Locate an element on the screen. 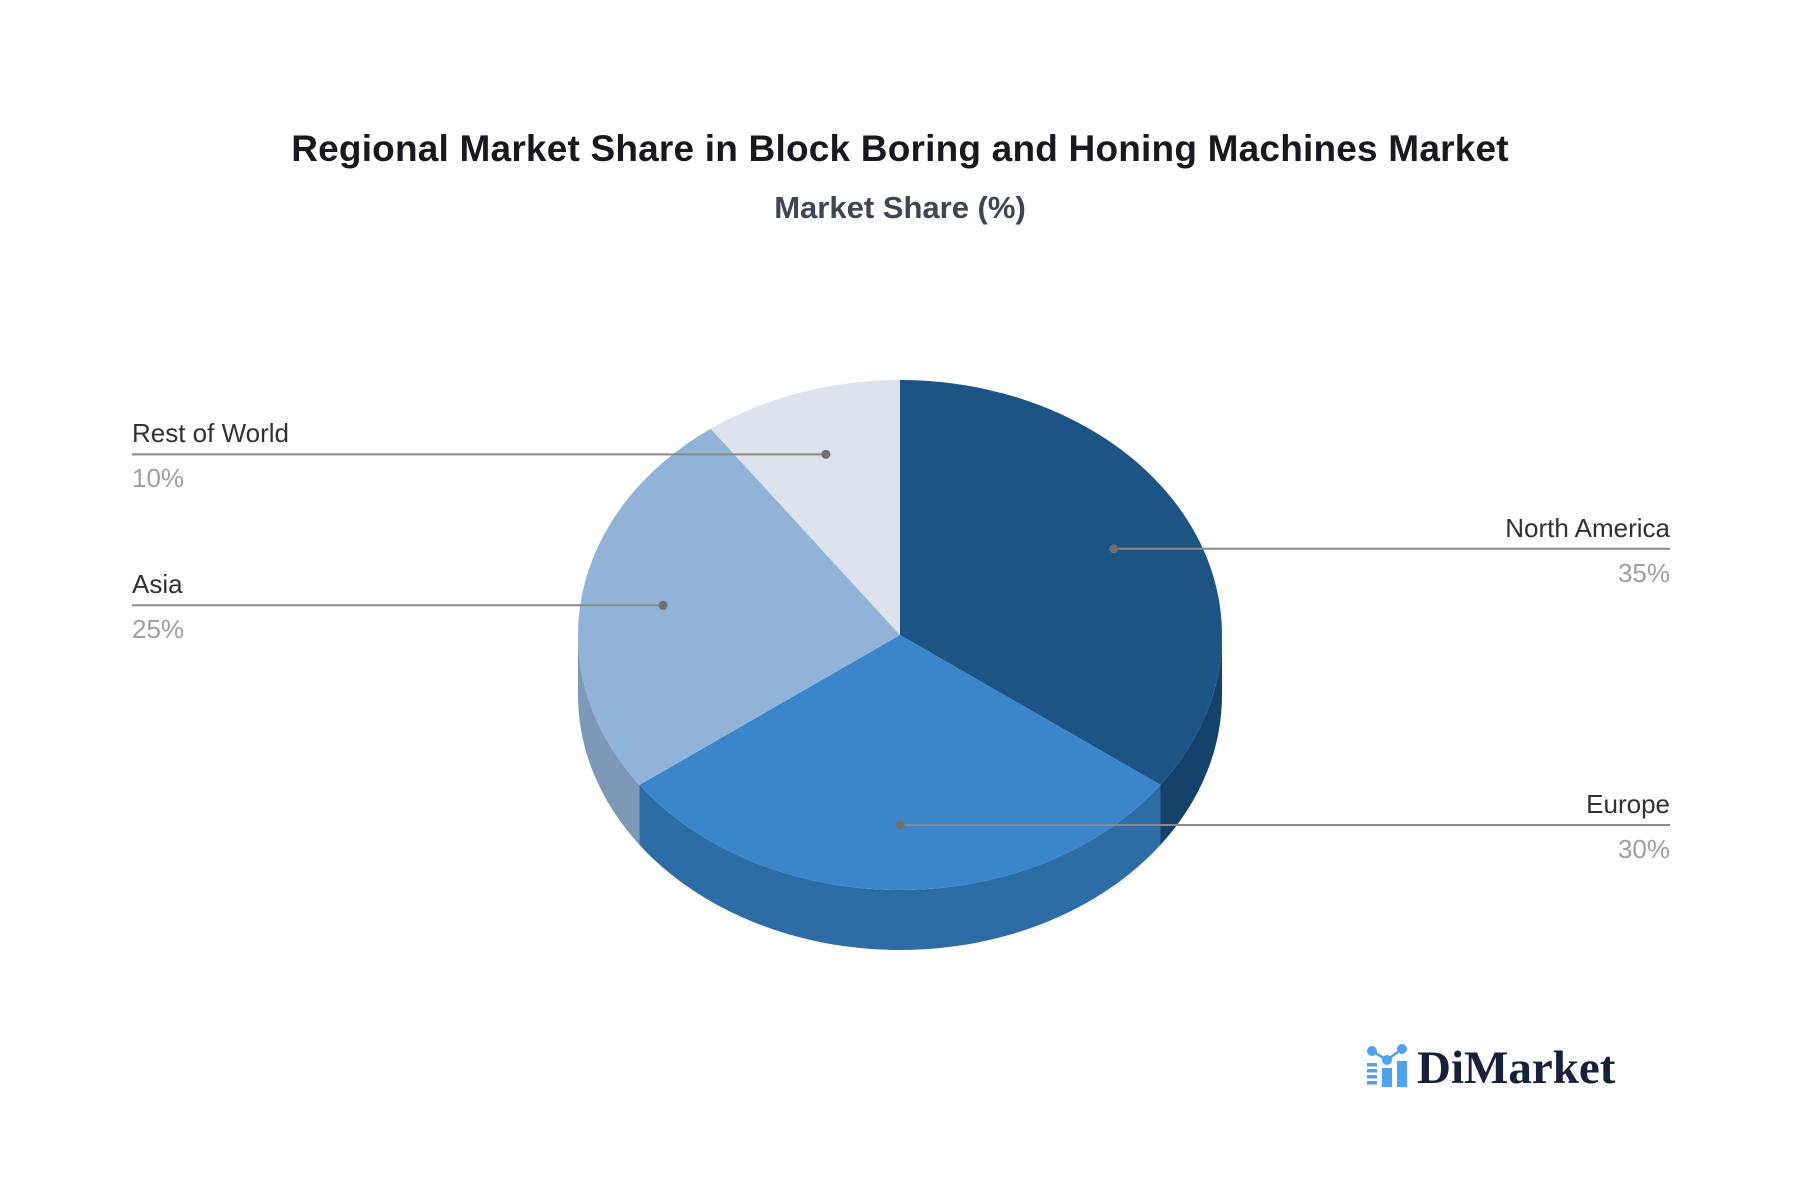 The image size is (1800, 1196). slice-value: 25% is located at coordinates (158, 629).